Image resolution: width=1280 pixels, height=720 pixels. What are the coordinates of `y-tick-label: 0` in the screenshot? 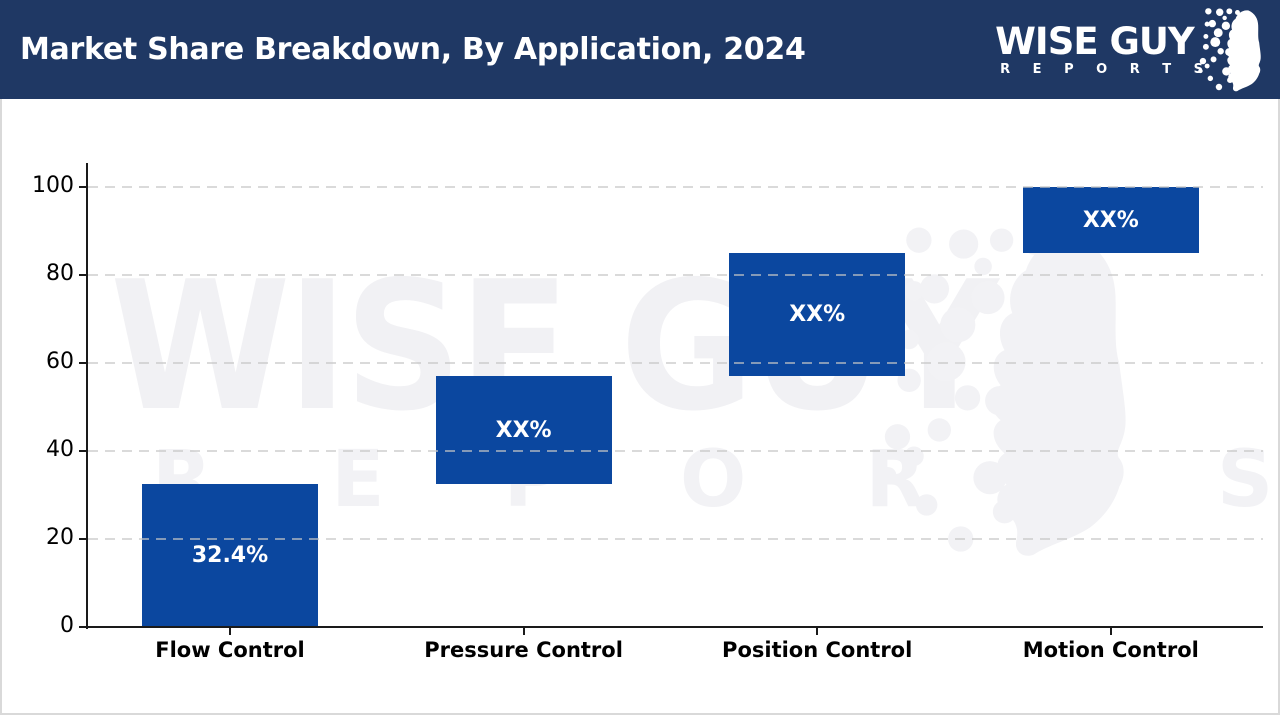 It's located at (67, 625).